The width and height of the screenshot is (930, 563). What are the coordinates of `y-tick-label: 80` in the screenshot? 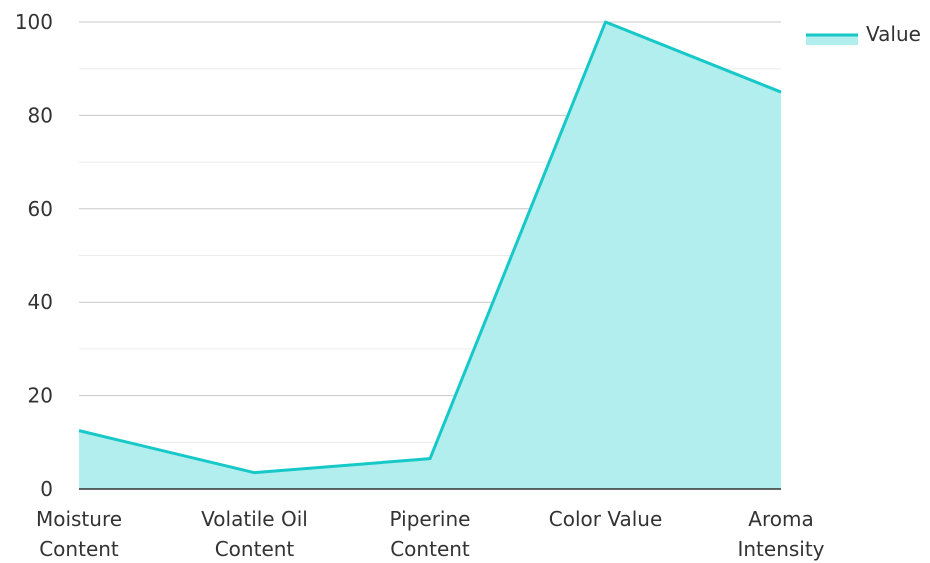 It's located at (40, 115).